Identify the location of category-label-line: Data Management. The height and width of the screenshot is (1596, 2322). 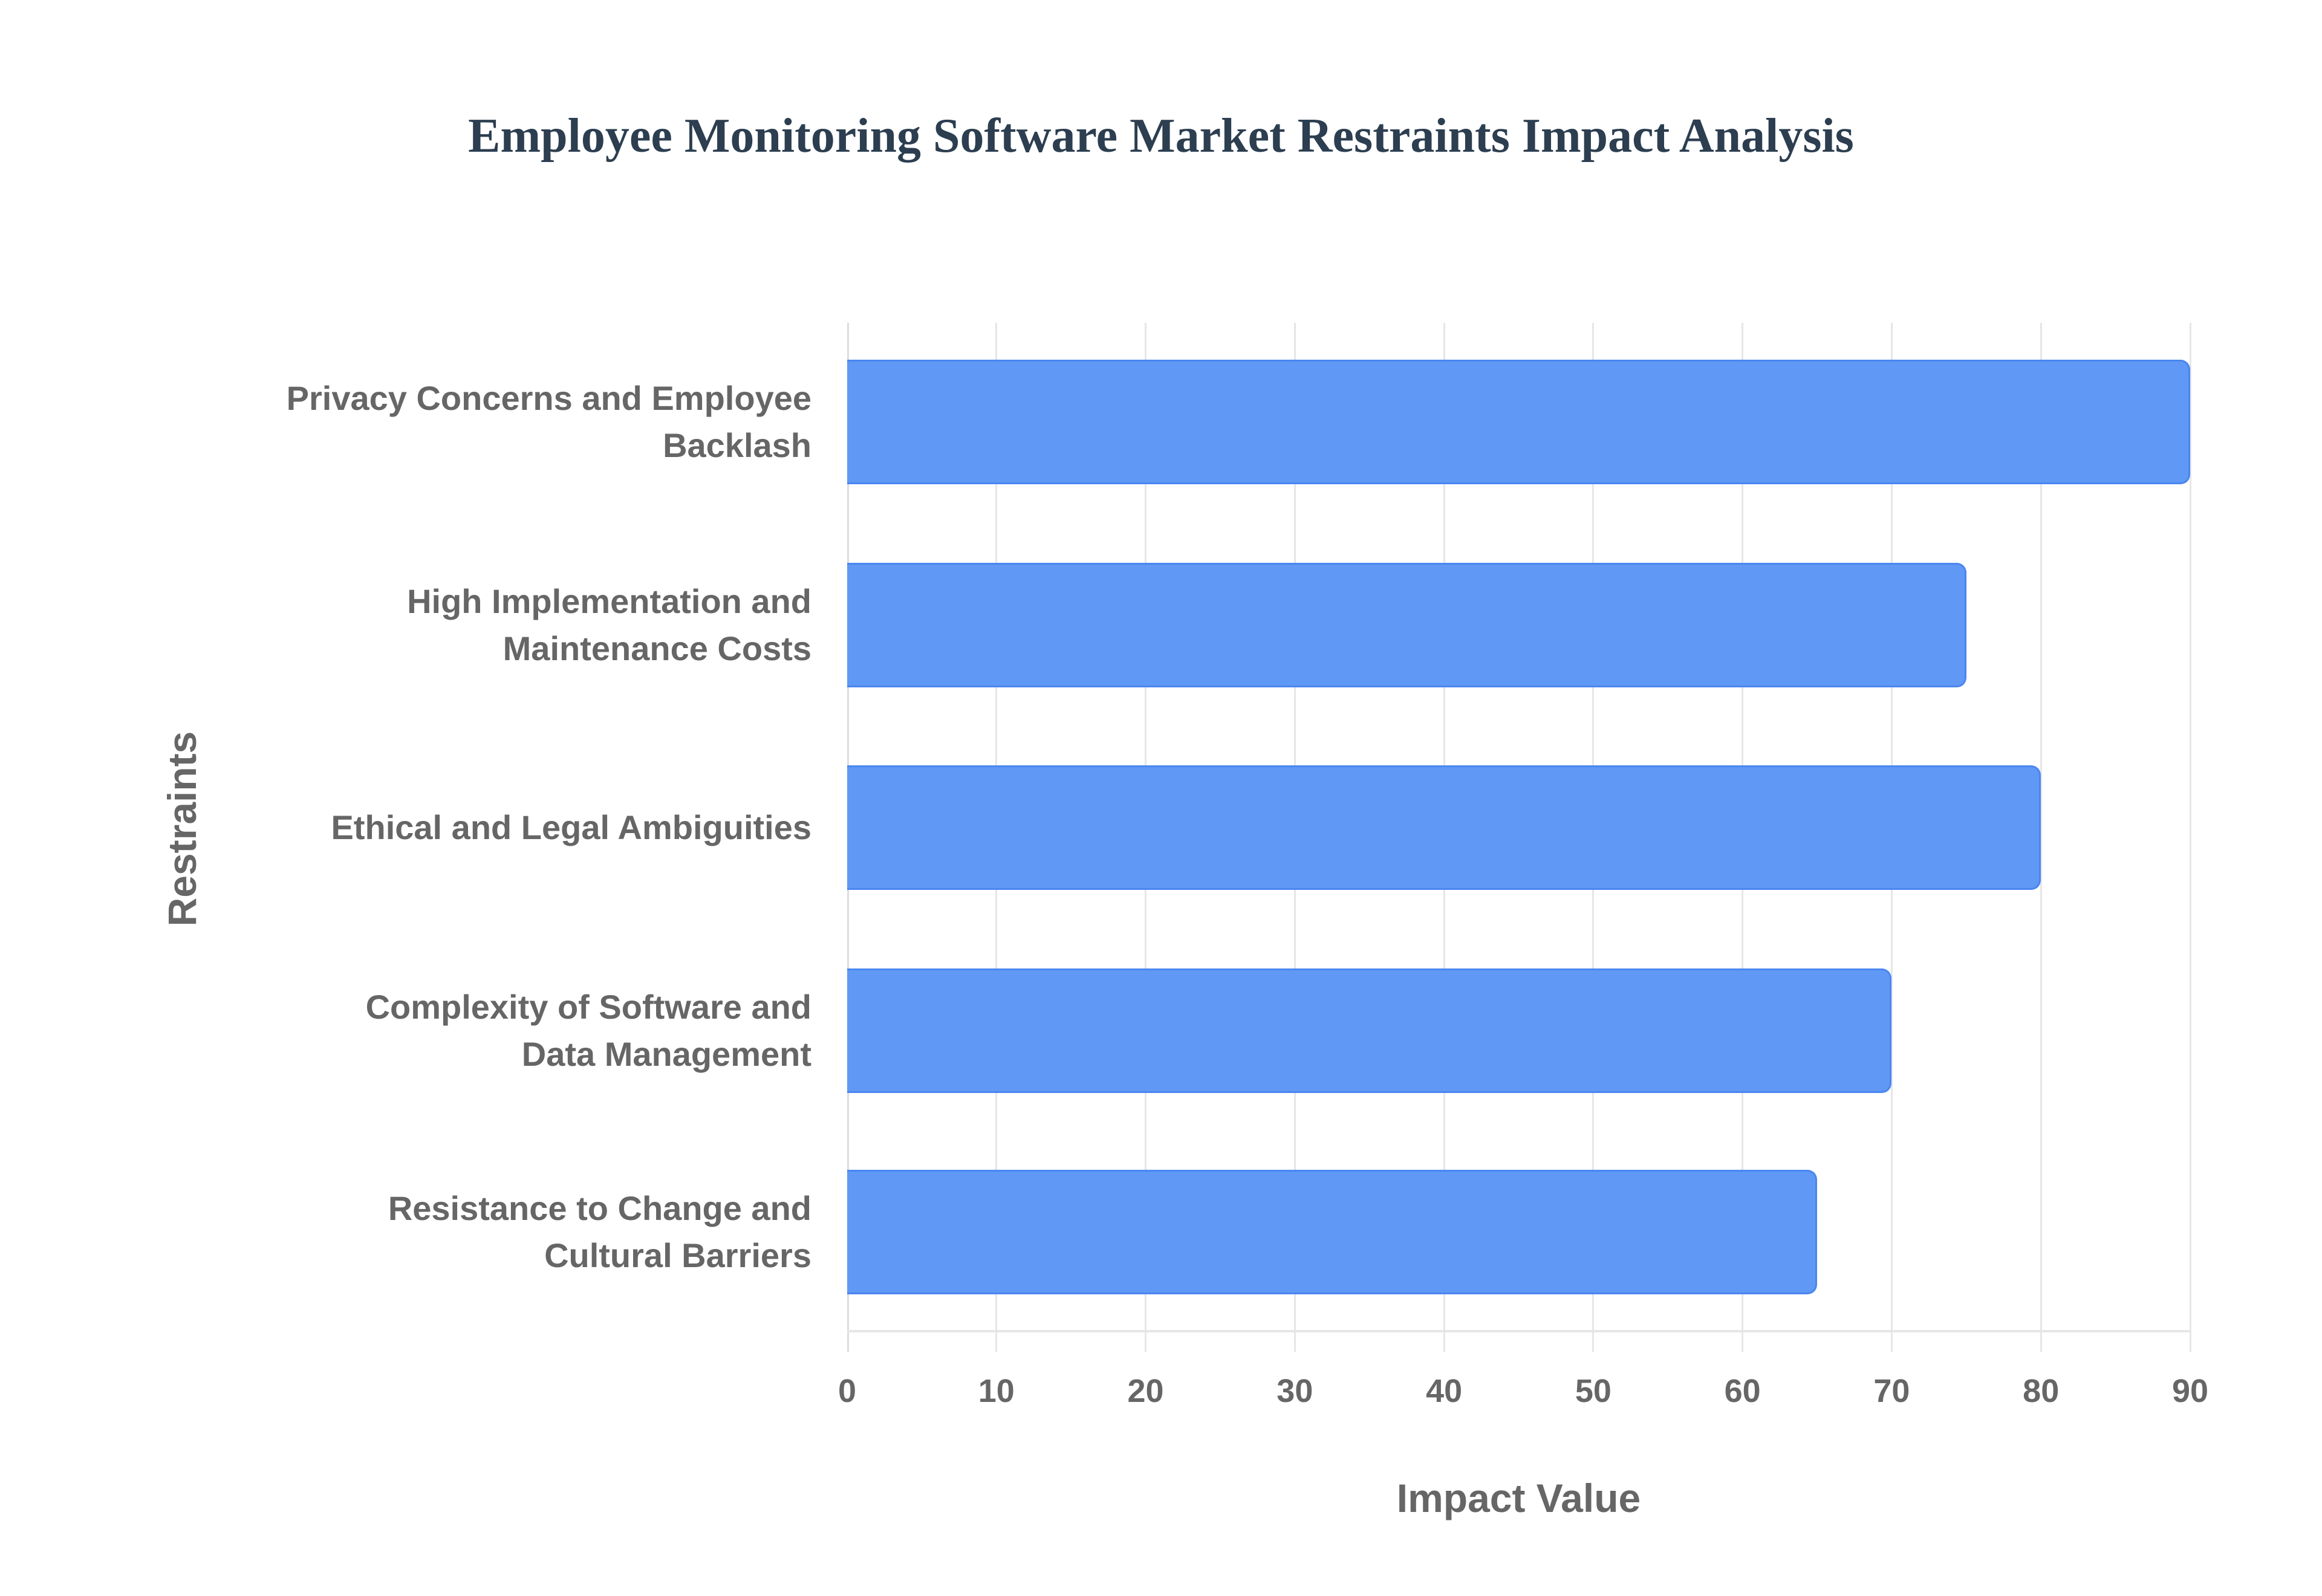
(666, 1054).